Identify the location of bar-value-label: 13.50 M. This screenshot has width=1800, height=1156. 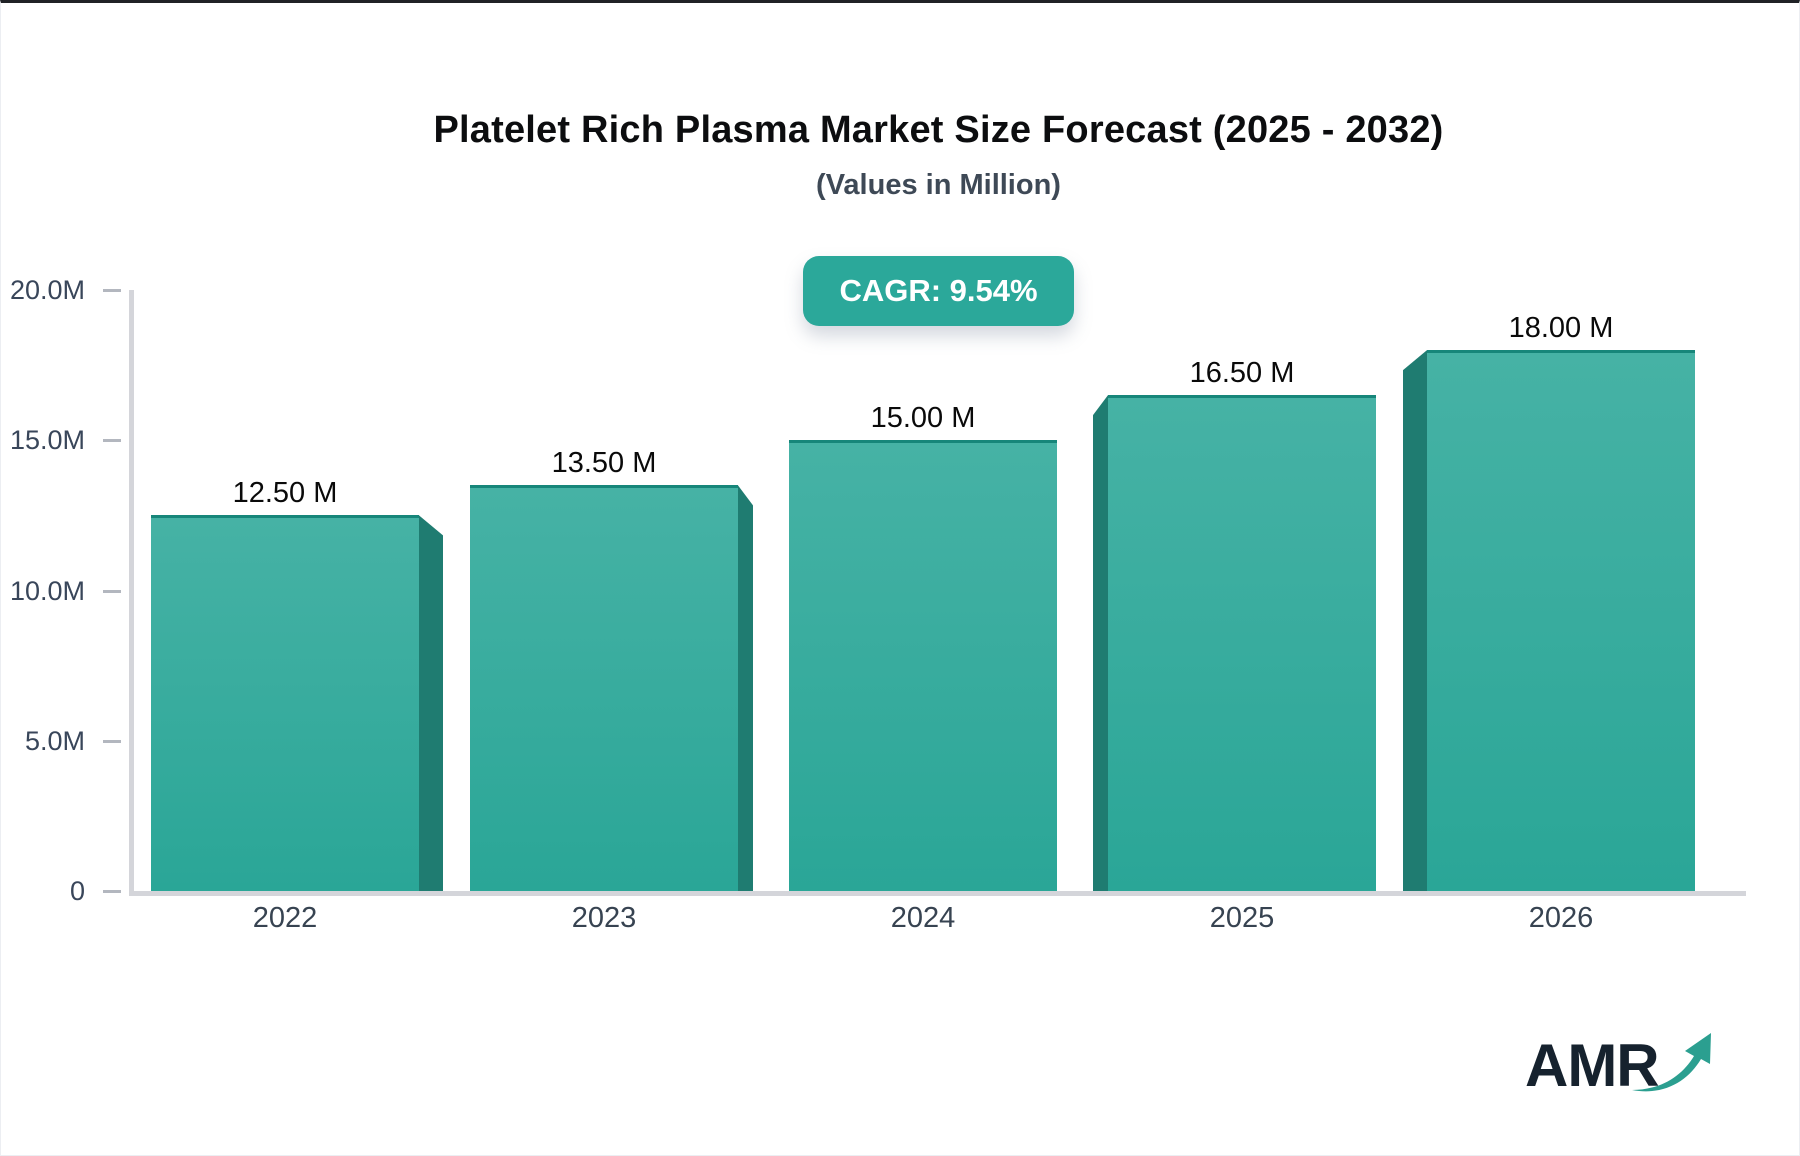
(604, 463).